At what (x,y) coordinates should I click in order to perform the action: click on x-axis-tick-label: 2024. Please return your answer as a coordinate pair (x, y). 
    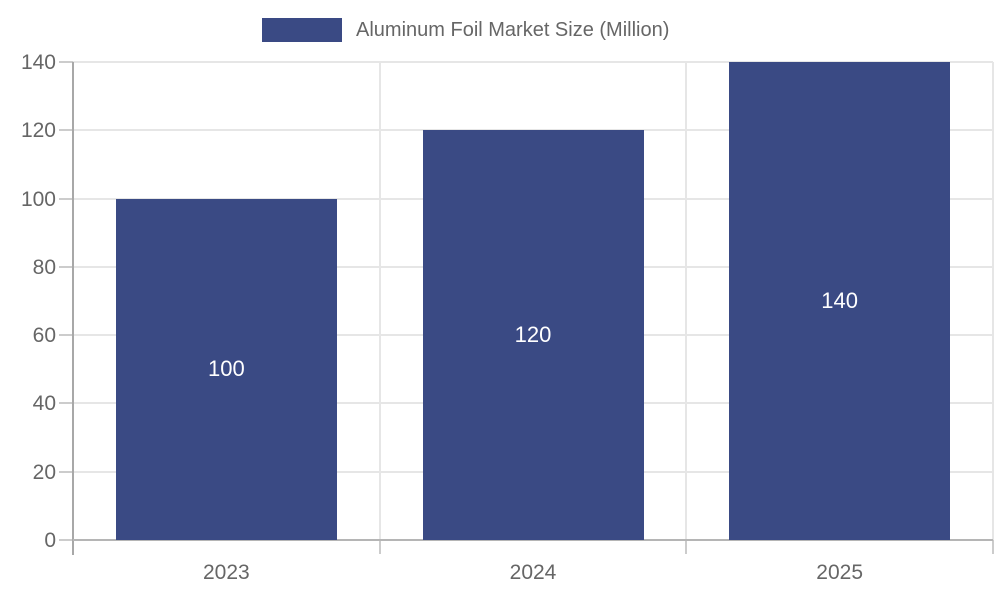
    Looking at the image, I should click on (533, 572).